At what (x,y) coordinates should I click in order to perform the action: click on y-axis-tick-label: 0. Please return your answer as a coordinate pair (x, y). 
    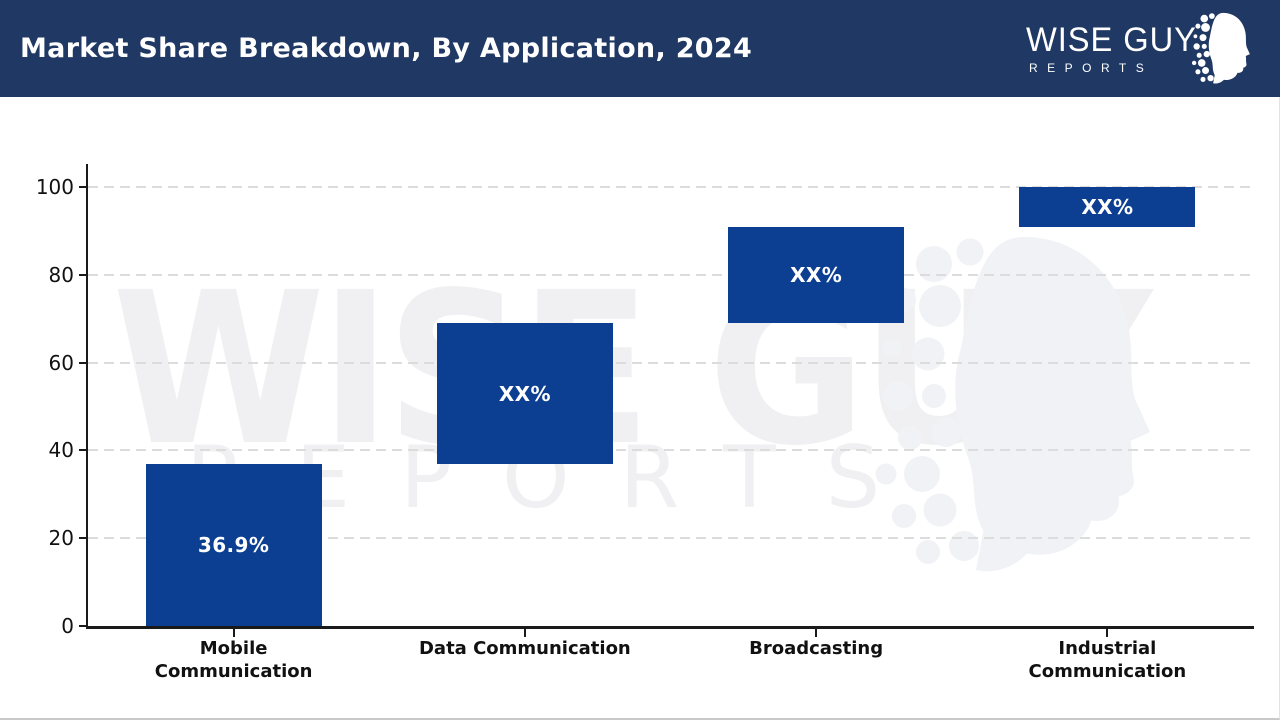
    Looking at the image, I should click on (67, 626).